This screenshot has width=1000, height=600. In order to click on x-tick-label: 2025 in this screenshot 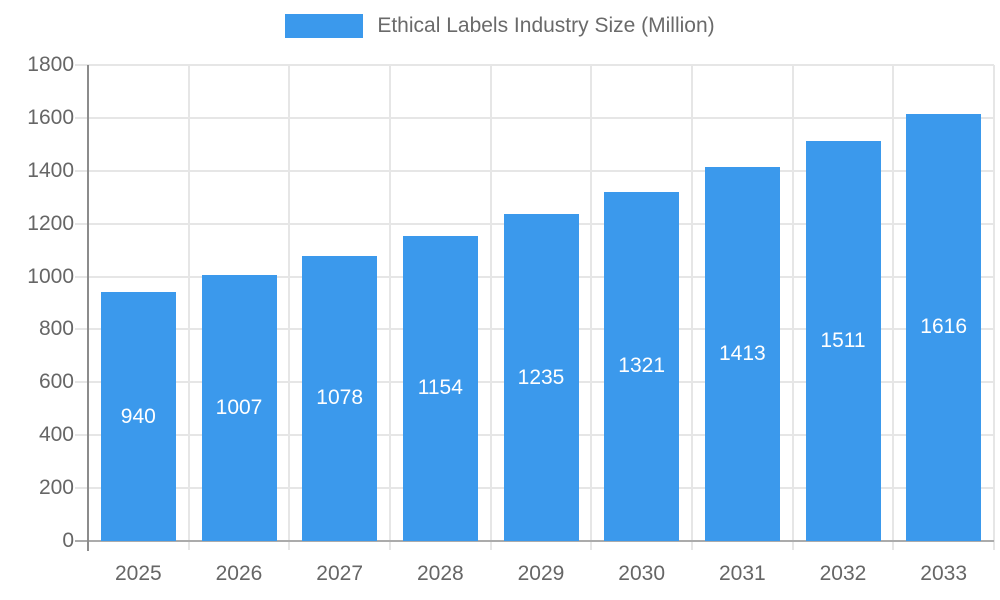, I will do `click(138, 573)`.